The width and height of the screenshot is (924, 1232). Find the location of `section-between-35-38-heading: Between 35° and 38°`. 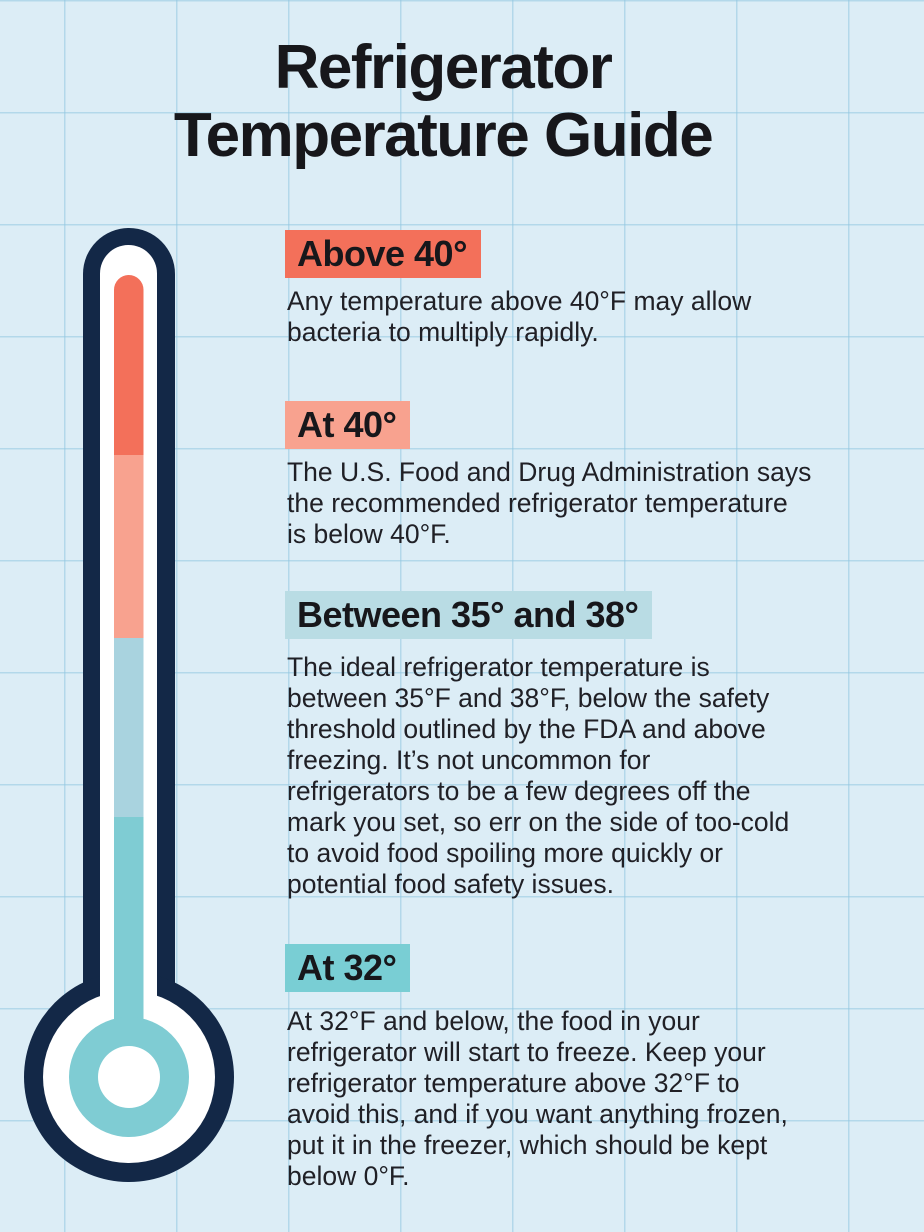

section-between-35-38-heading: Between 35° and 38° is located at coordinates (469, 615).